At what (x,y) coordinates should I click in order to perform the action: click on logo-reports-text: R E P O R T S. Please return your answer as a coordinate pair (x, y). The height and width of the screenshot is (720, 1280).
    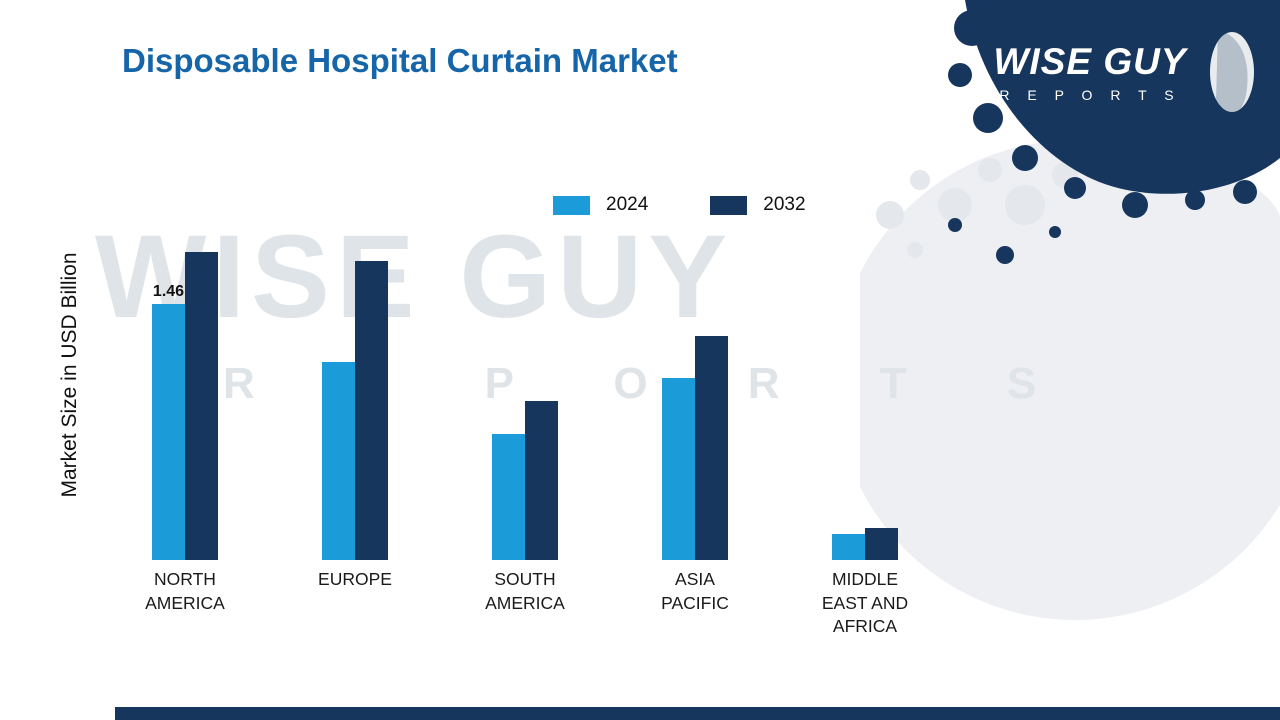
    Looking at the image, I should click on (1090, 94).